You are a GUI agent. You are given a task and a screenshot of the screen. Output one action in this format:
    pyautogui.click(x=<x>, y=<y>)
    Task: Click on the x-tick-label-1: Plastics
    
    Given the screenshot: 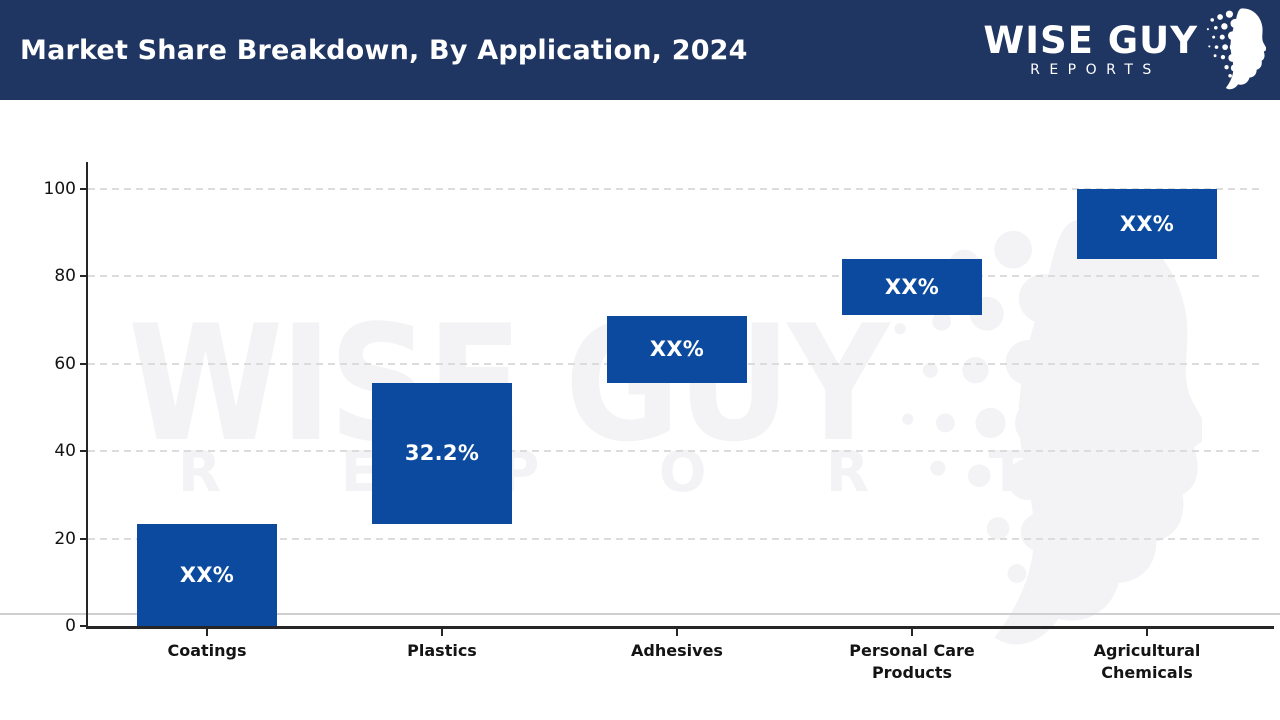 What is the action you would take?
    pyautogui.click(x=442, y=650)
    